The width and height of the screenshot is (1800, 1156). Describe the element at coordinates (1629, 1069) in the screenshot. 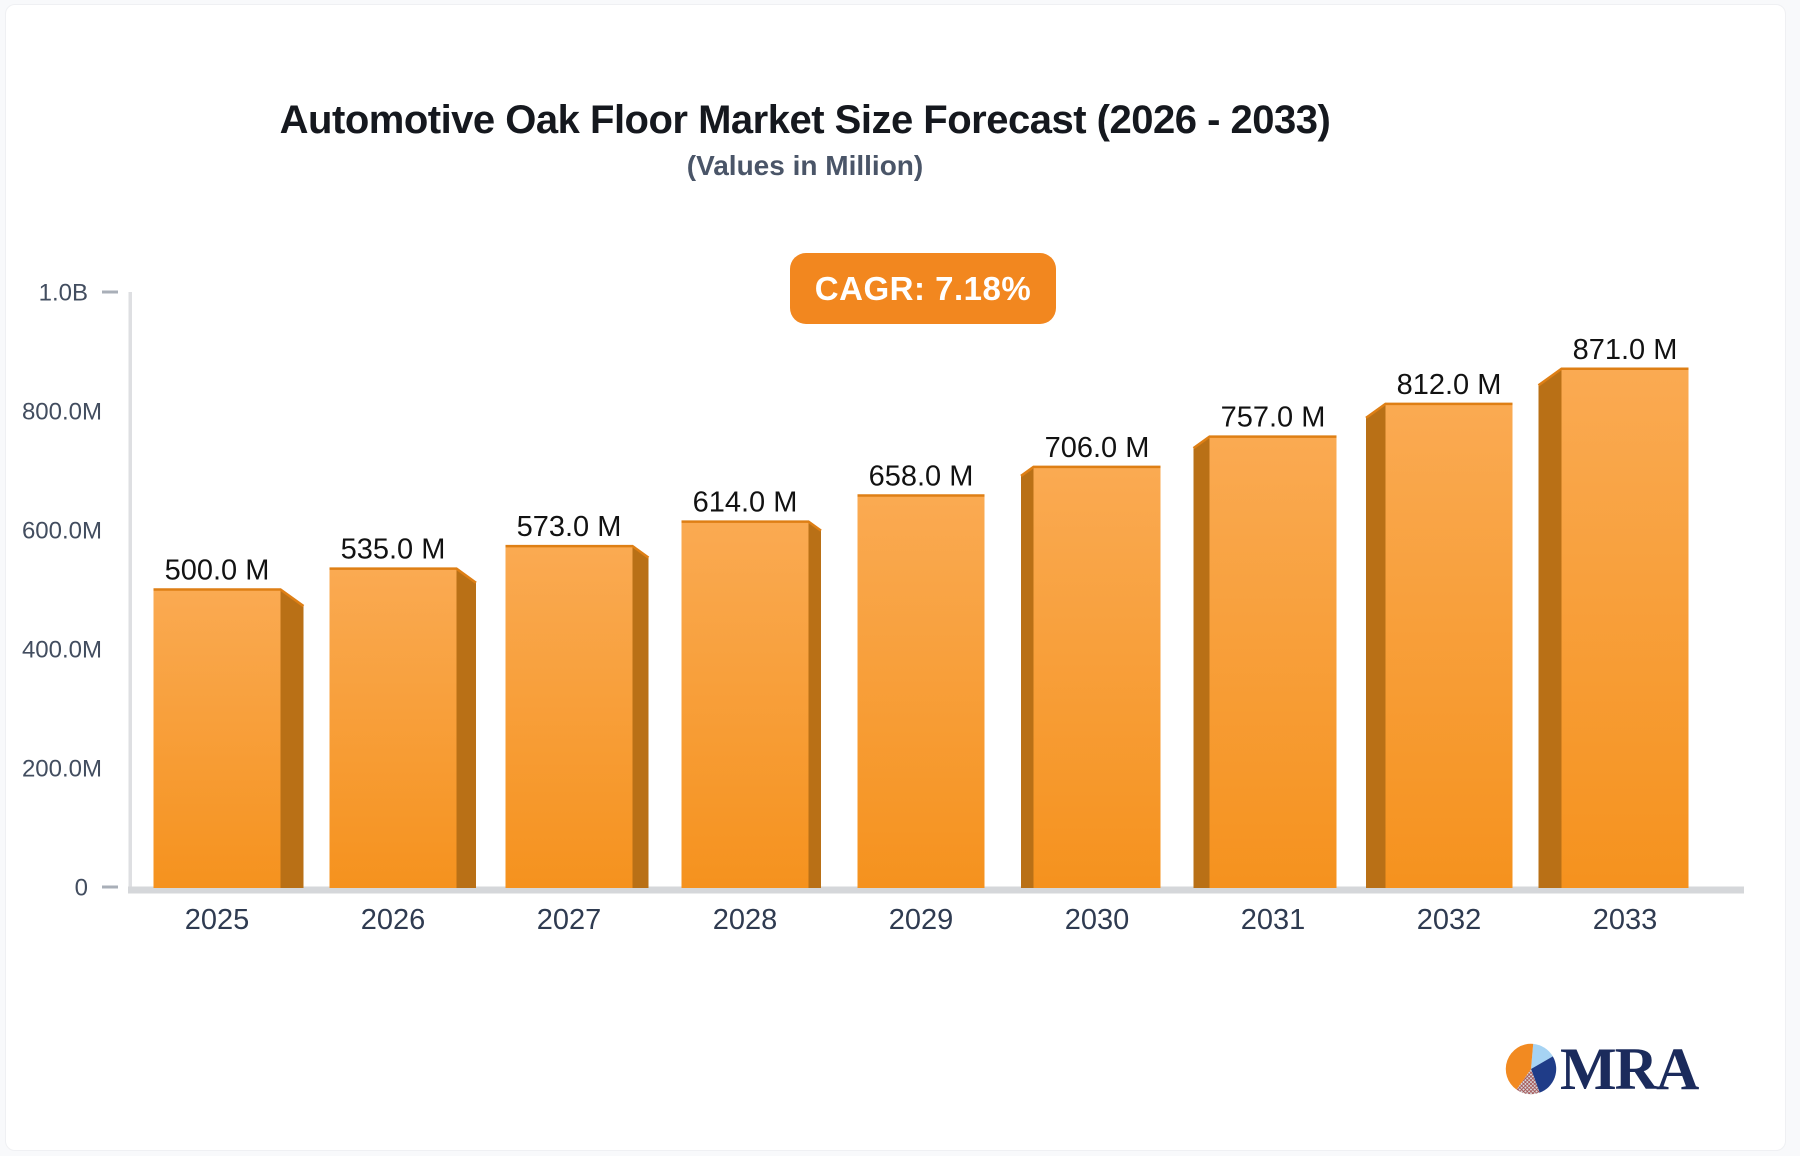

I see `mra-logo-text: MRA` at that location.